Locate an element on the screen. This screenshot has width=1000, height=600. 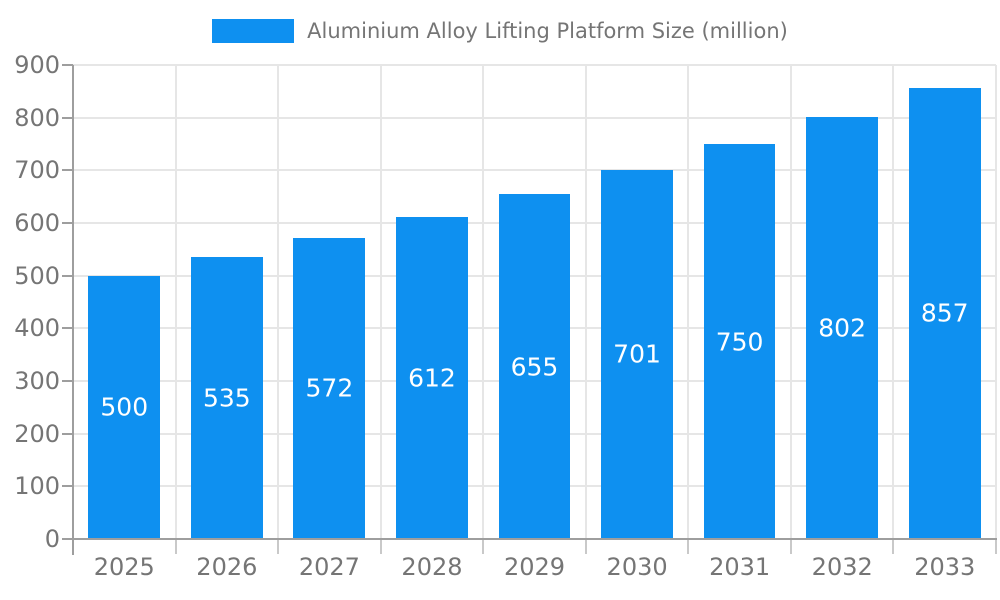
bar-2032: 802 is located at coordinates (842, 327).